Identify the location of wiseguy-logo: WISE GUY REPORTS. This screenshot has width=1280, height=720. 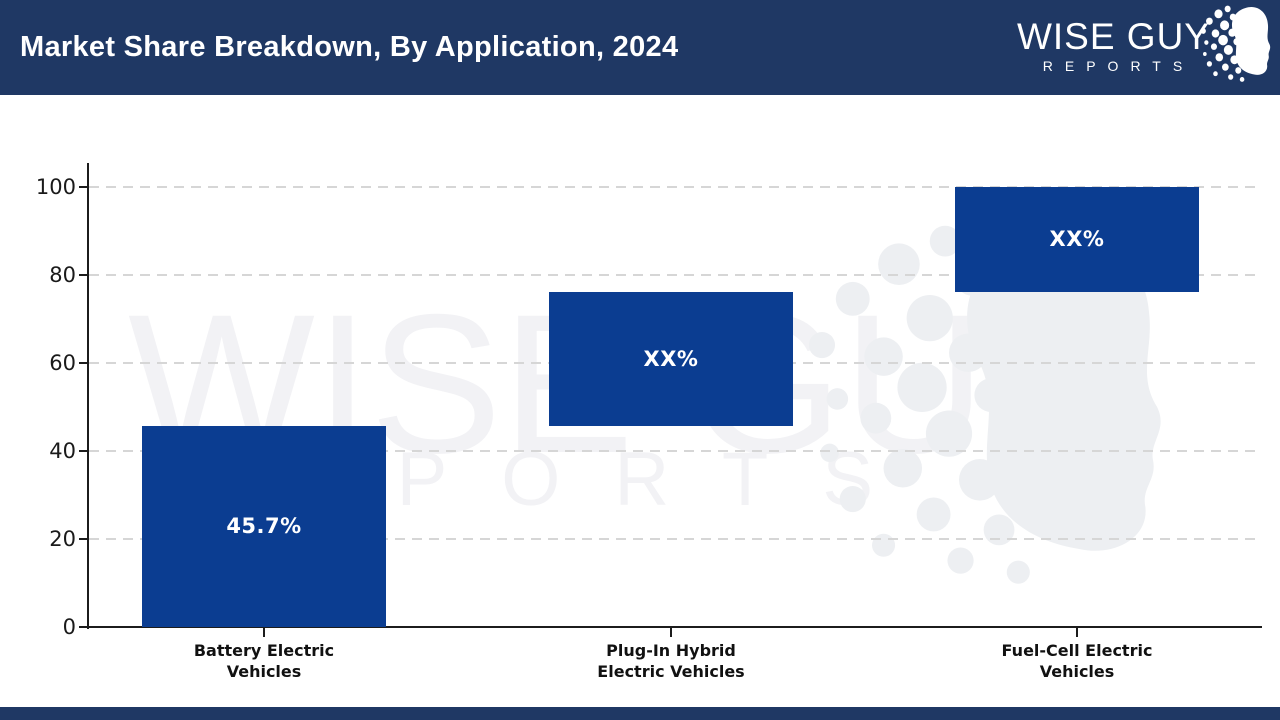
(1145, 45).